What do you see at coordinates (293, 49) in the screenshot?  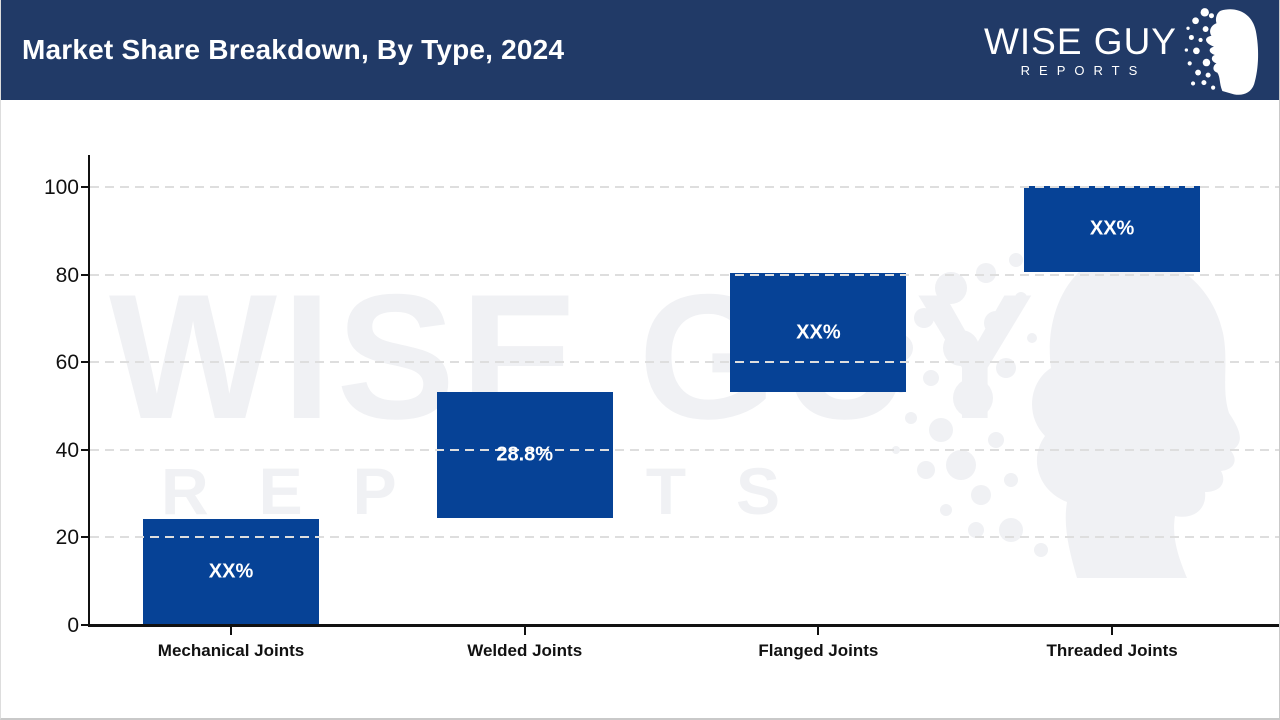 I see `chart-title: Market Share Breakdown, By Type, 2024` at bounding box center [293, 49].